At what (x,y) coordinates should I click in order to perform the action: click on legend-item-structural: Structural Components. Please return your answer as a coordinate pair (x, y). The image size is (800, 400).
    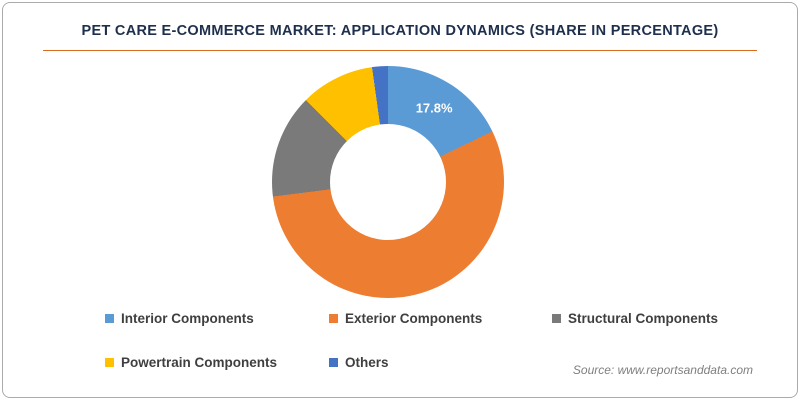
    Looking at the image, I should click on (635, 318).